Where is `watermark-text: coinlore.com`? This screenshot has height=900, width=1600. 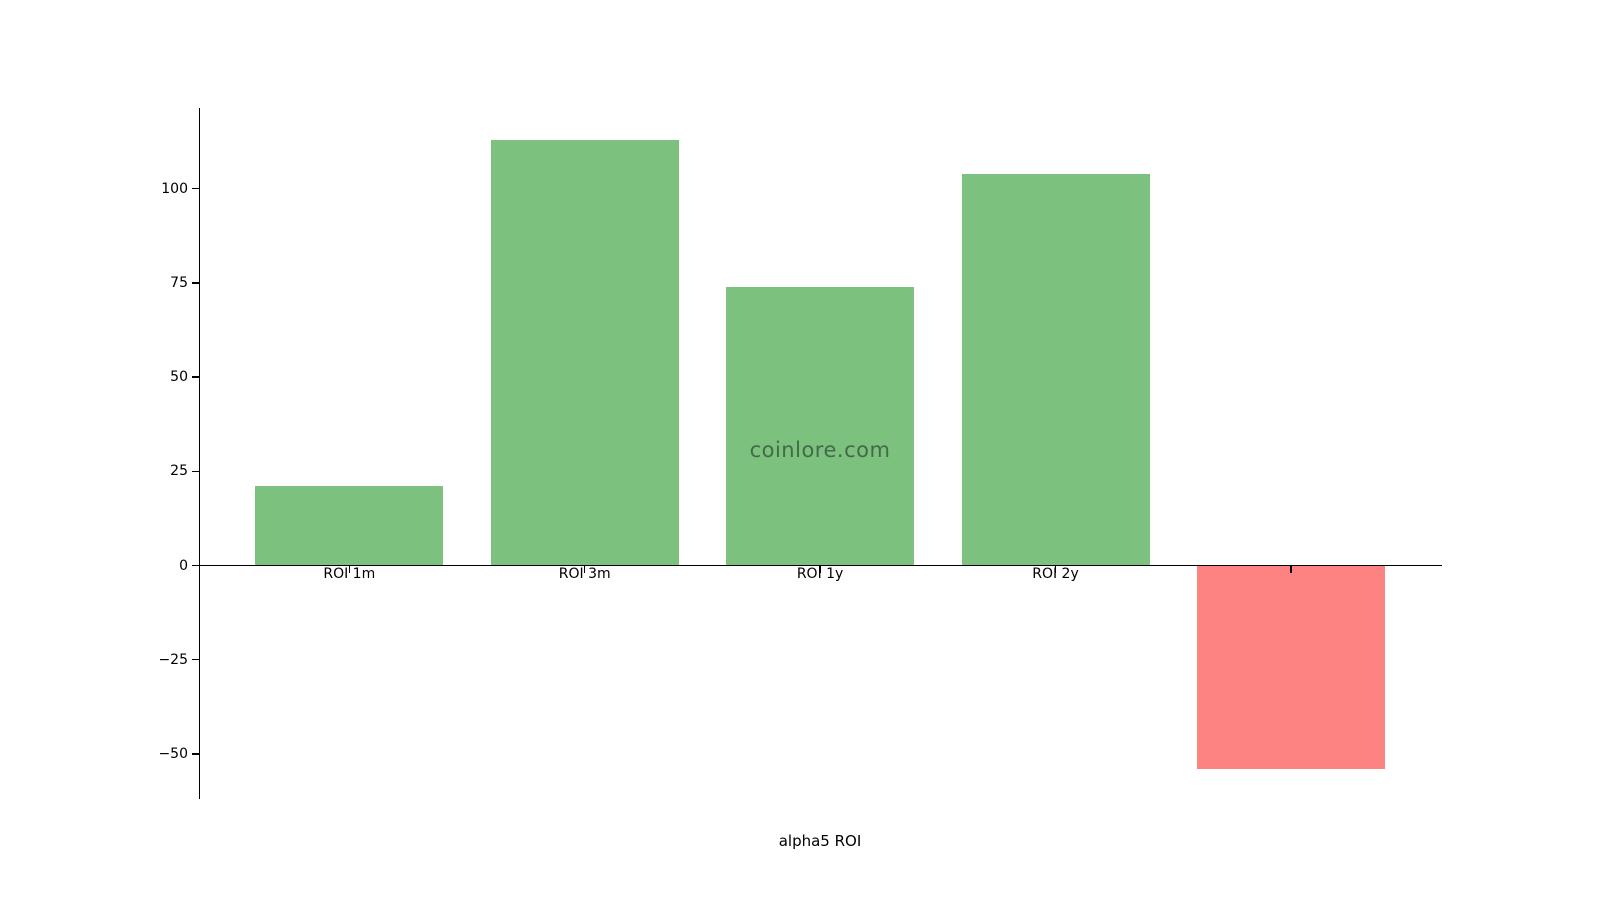 watermark-text: coinlore.com is located at coordinates (820, 450).